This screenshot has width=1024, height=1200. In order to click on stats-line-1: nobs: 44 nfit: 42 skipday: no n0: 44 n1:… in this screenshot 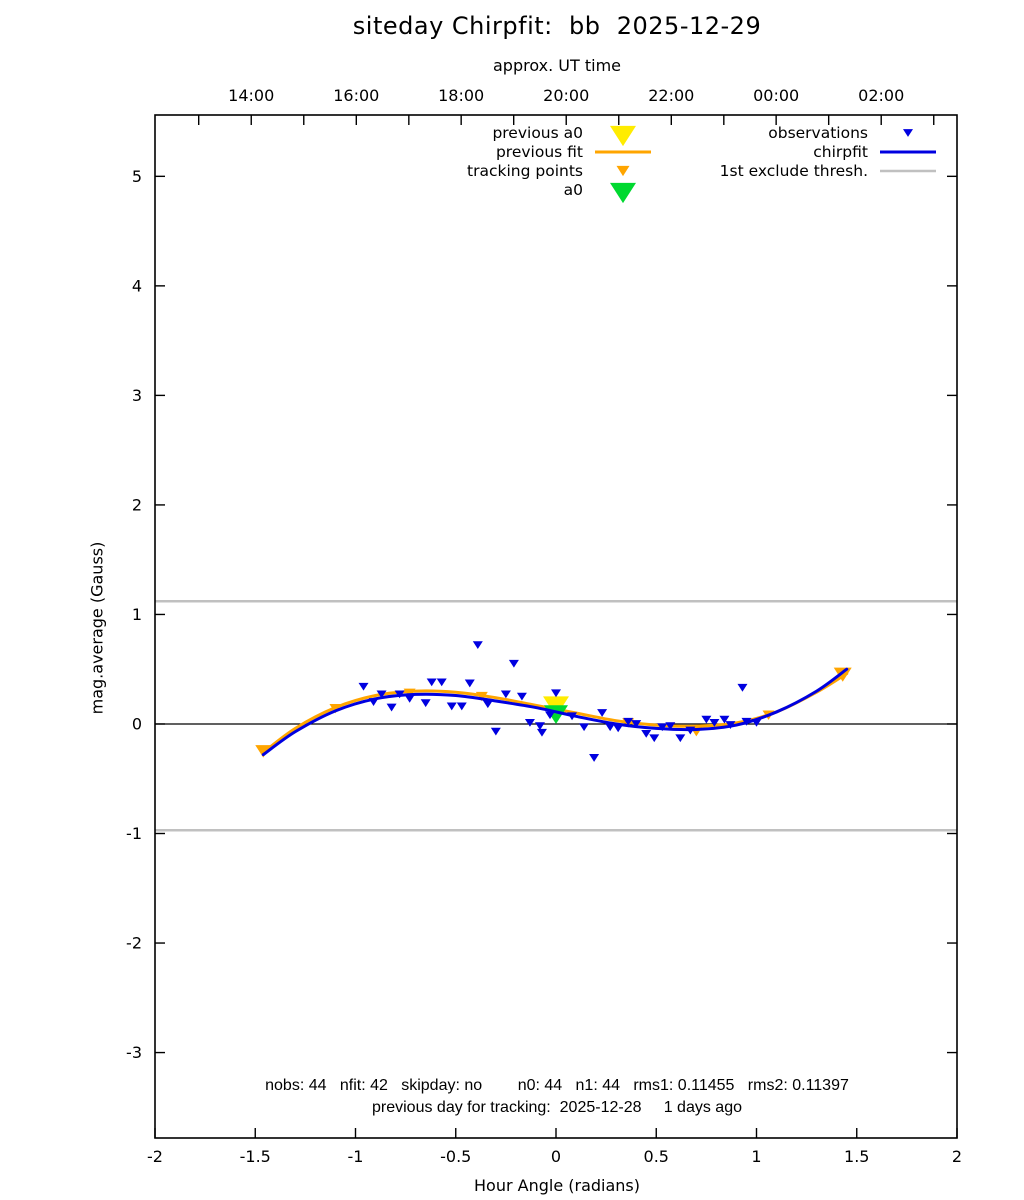, I will do `click(557, 1085)`.